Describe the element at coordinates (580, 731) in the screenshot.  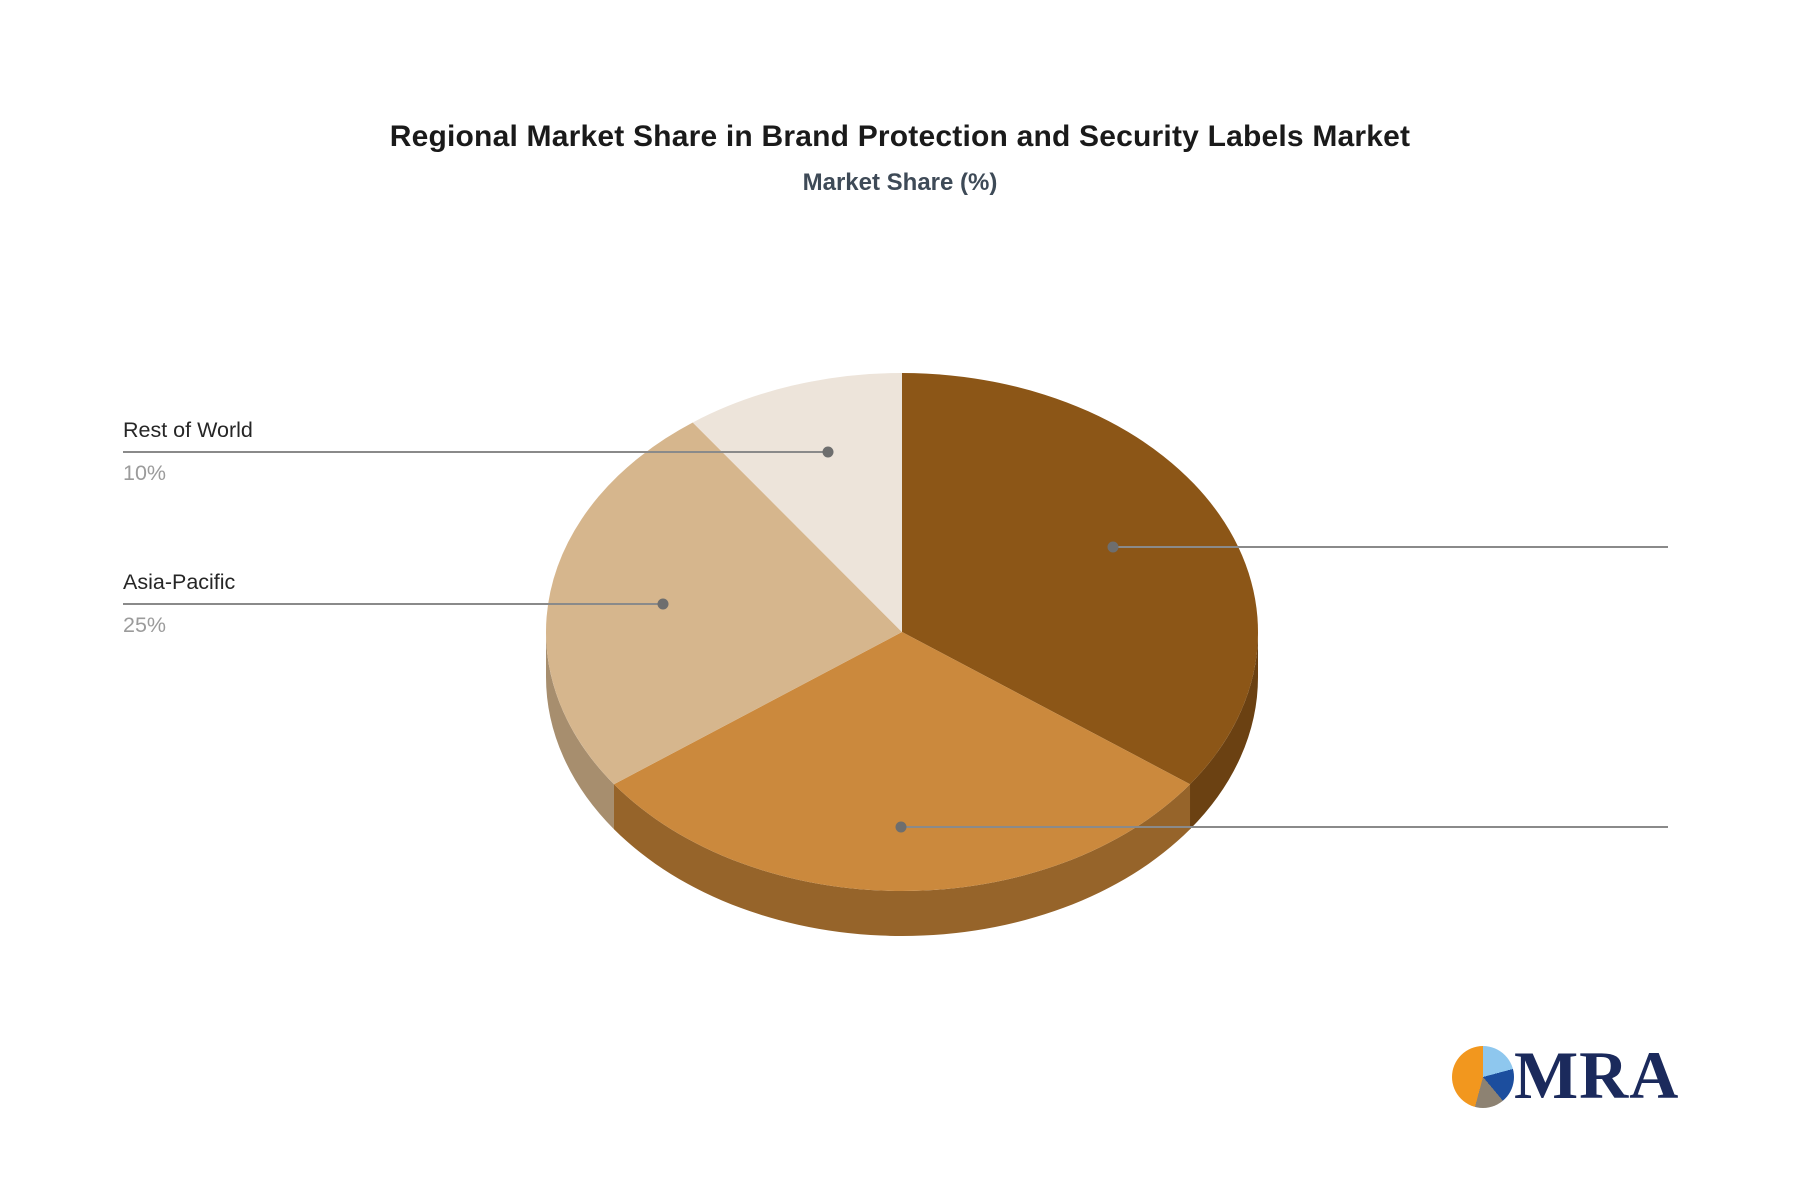
I see `pie-side-asia-pacific` at that location.